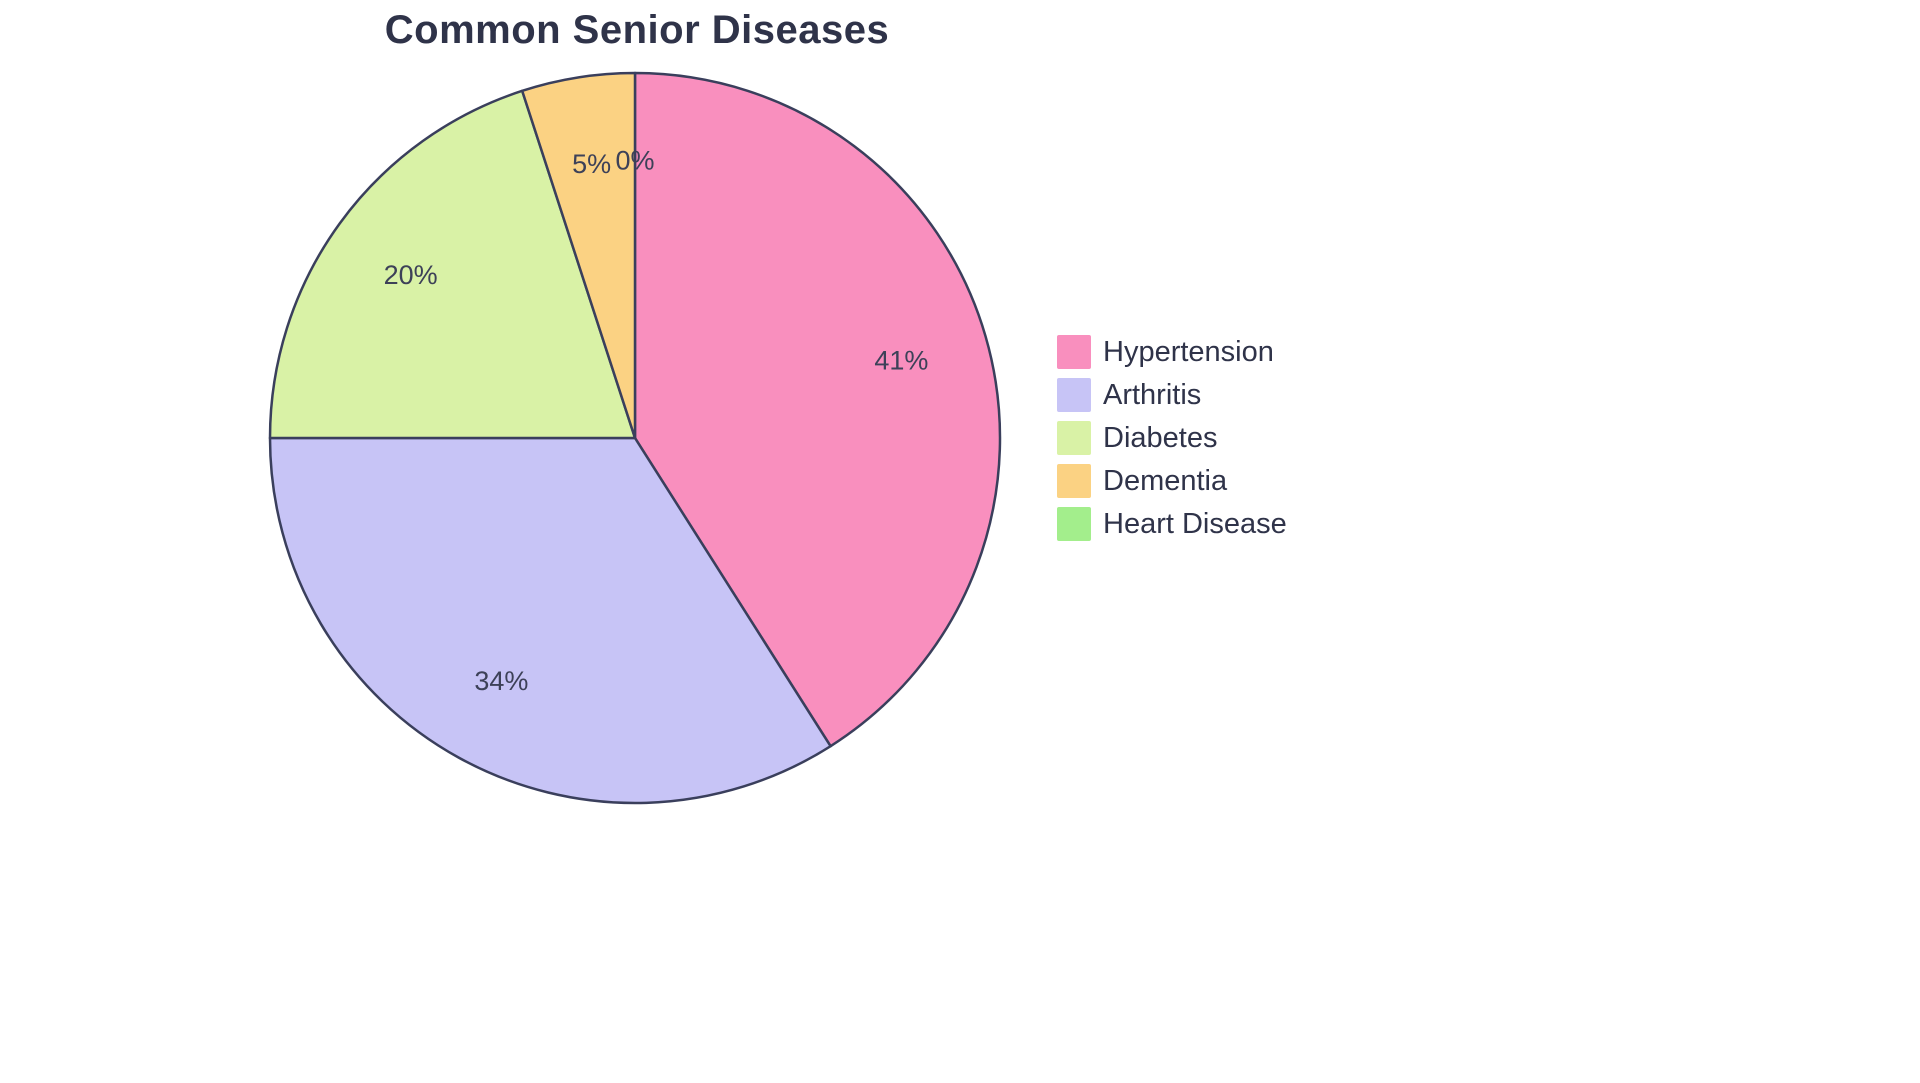 Image resolution: width=1920 pixels, height=1083 pixels. Describe the element at coordinates (1195, 523) in the screenshot. I see `legend-label-heart-disease: Heart Disease` at that location.